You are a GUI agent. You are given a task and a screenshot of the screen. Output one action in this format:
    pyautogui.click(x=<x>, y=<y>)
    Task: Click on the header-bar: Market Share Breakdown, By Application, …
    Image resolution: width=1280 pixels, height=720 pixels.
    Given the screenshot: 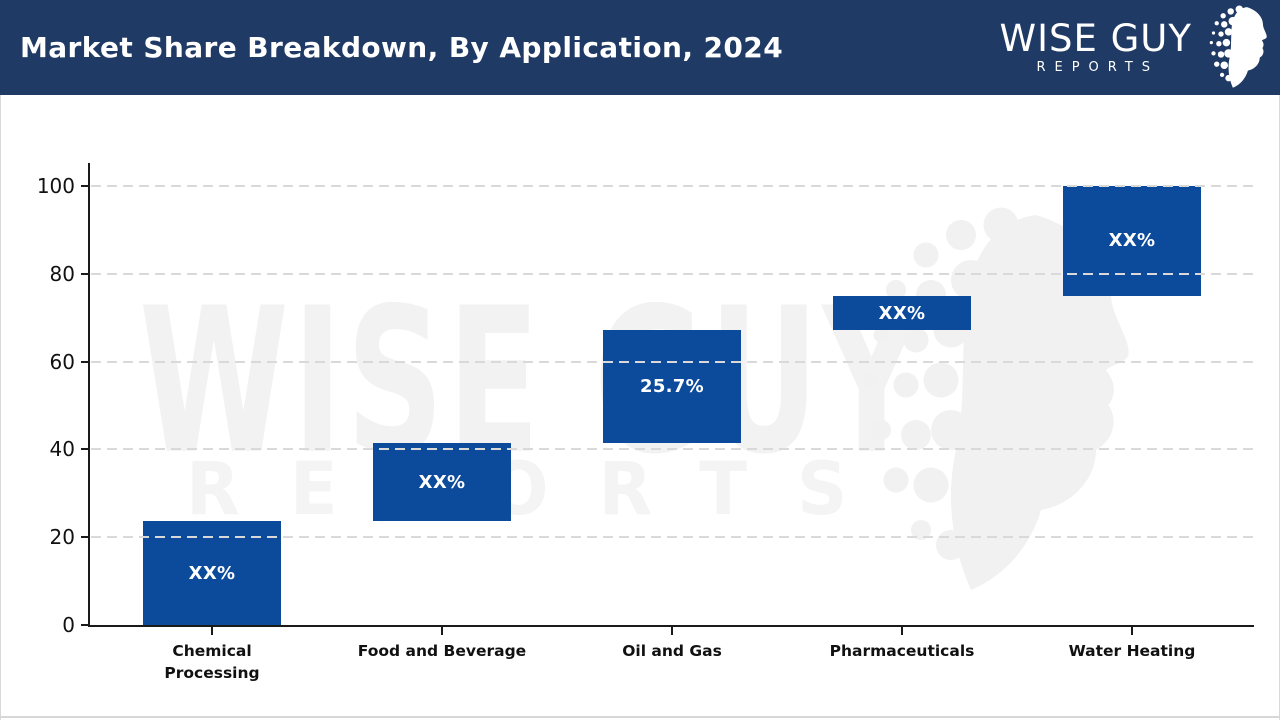 What is the action you would take?
    pyautogui.click(x=640, y=47)
    